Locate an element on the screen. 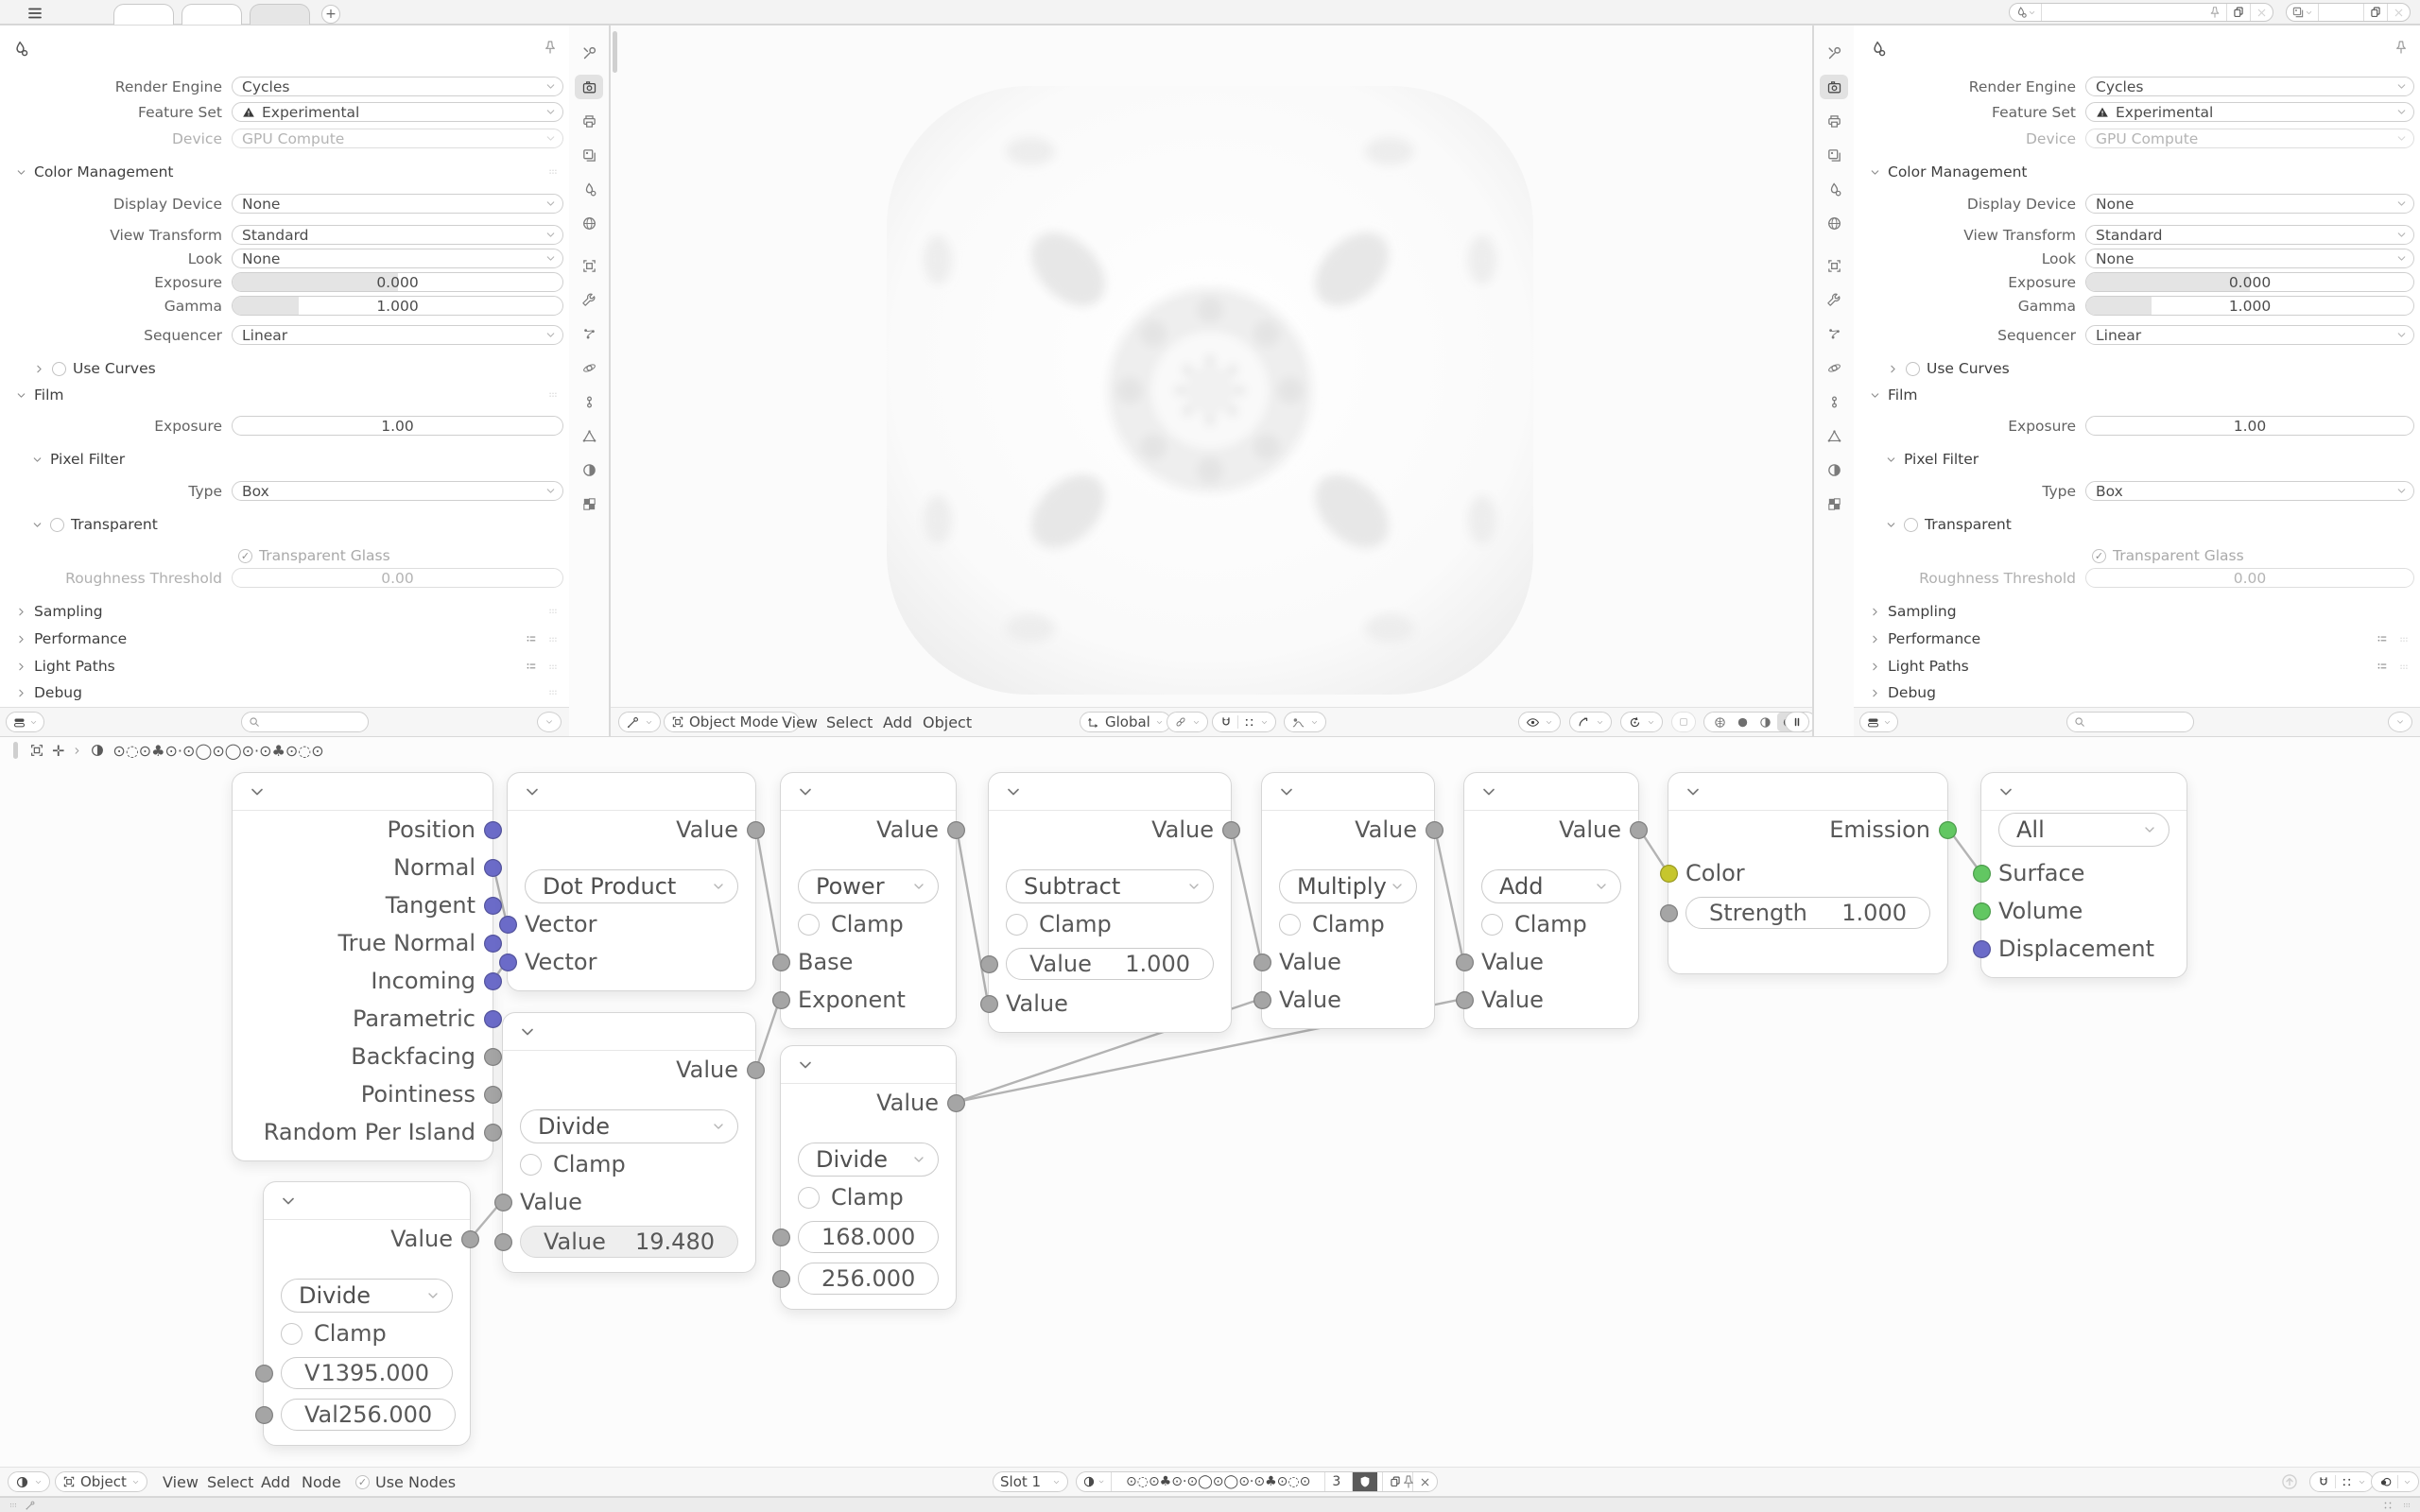  material-browse-button is located at coordinates (2026, 12).